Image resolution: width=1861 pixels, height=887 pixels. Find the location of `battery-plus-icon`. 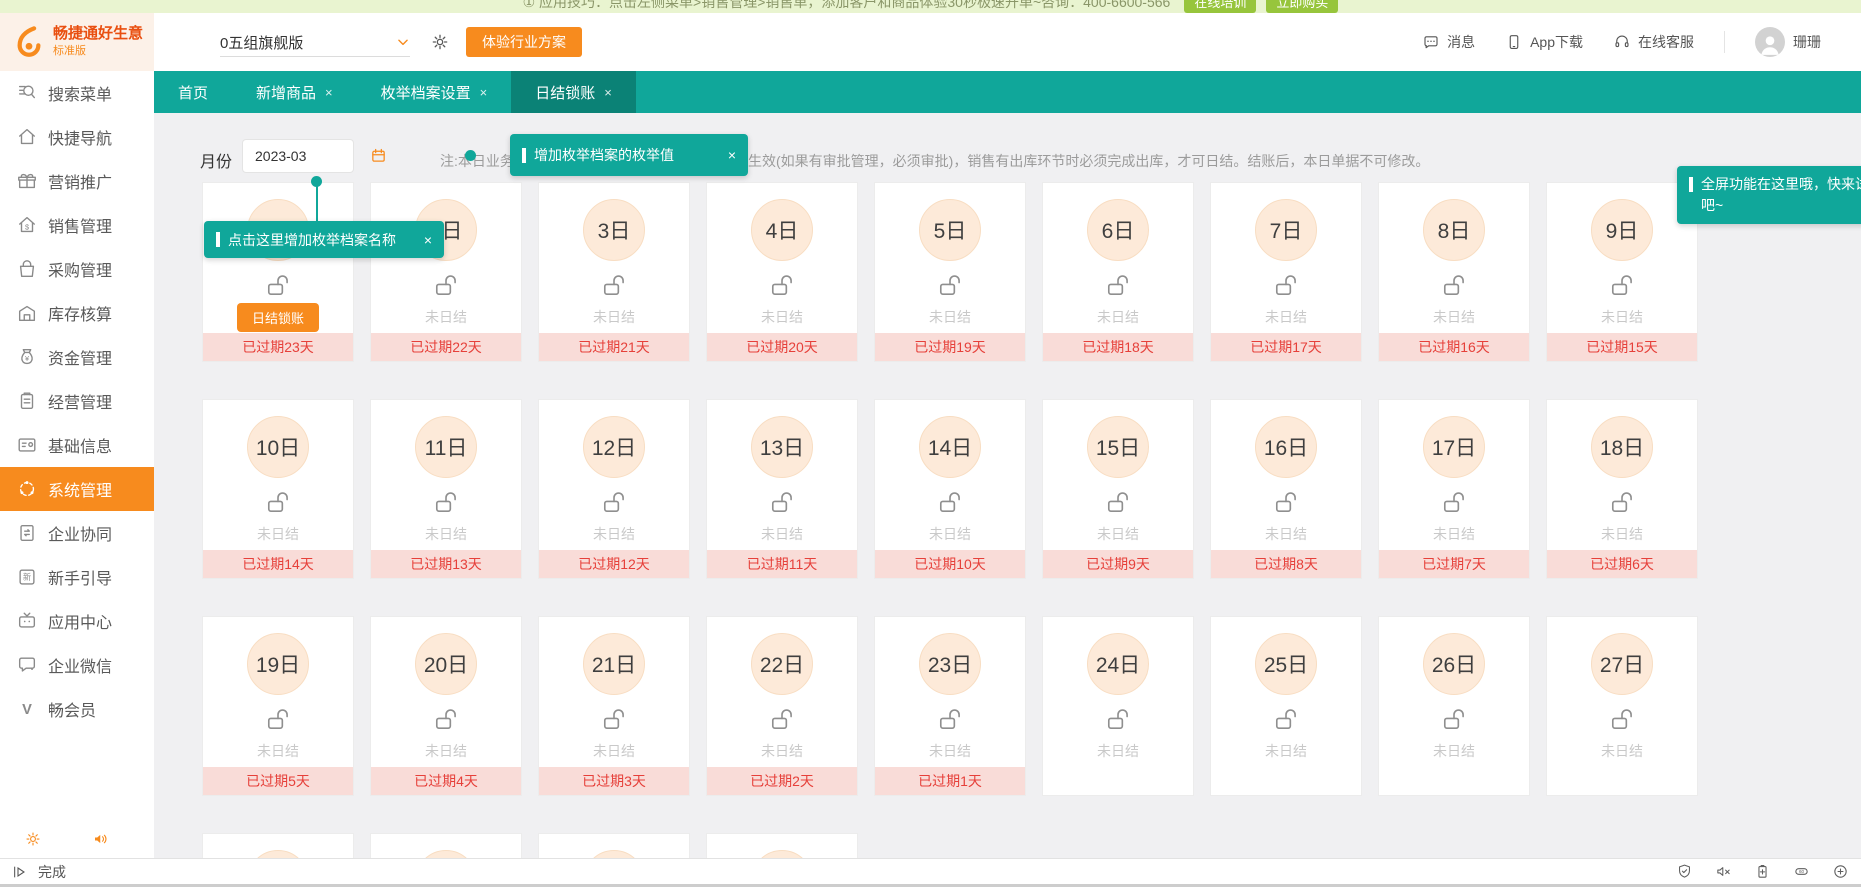

battery-plus-icon is located at coordinates (1762, 871).